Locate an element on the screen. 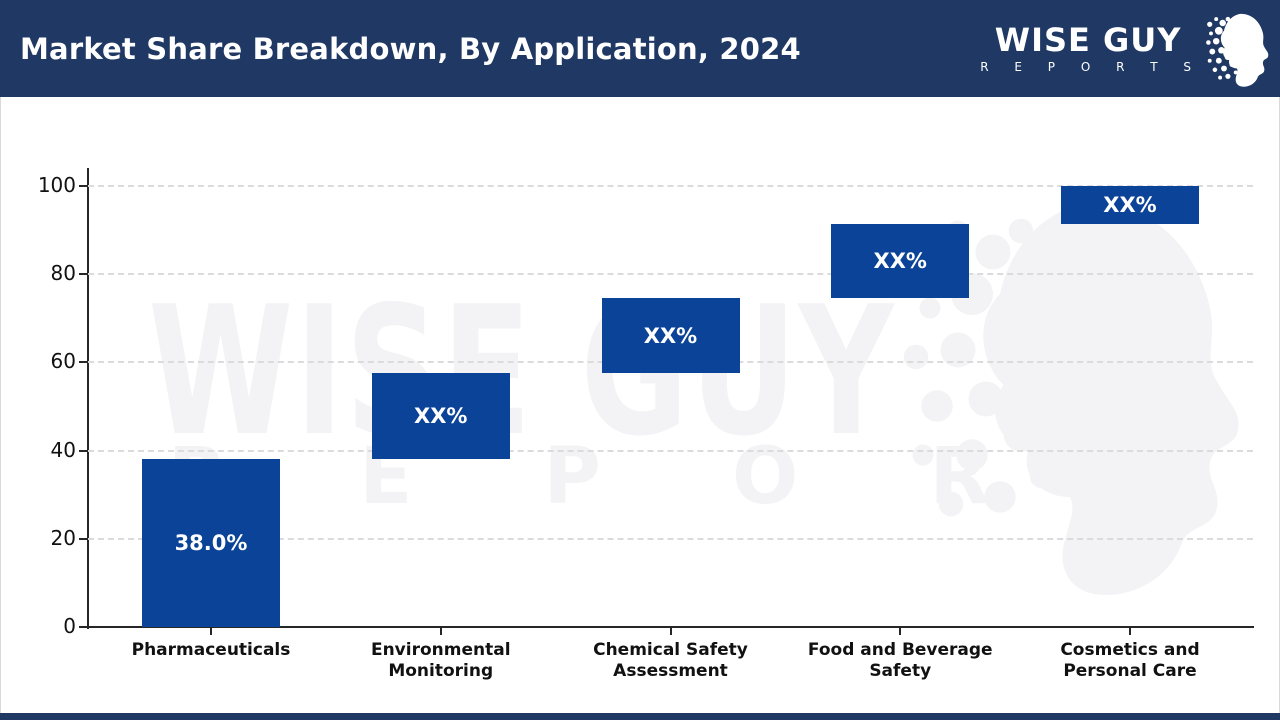 This screenshot has height=720, width=1280. y-tick-label: 0 is located at coordinates (69, 626).